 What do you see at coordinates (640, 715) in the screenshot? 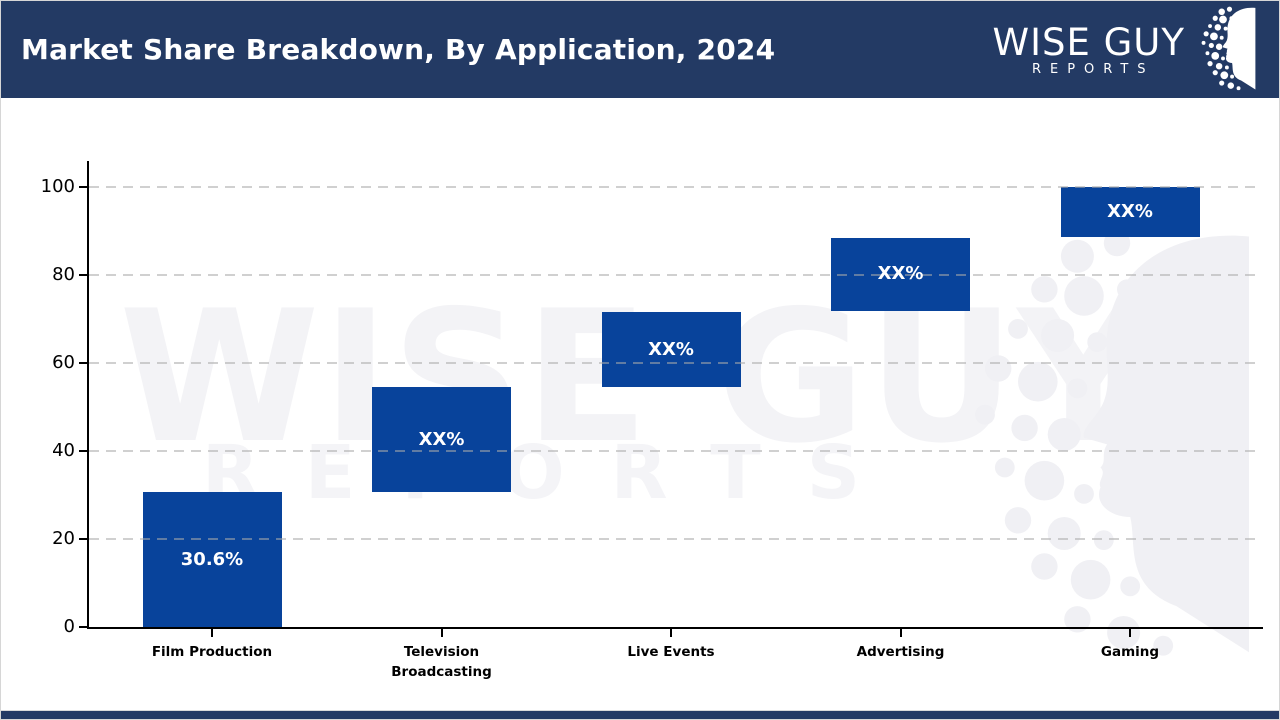
I see `footer-band` at bounding box center [640, 715].